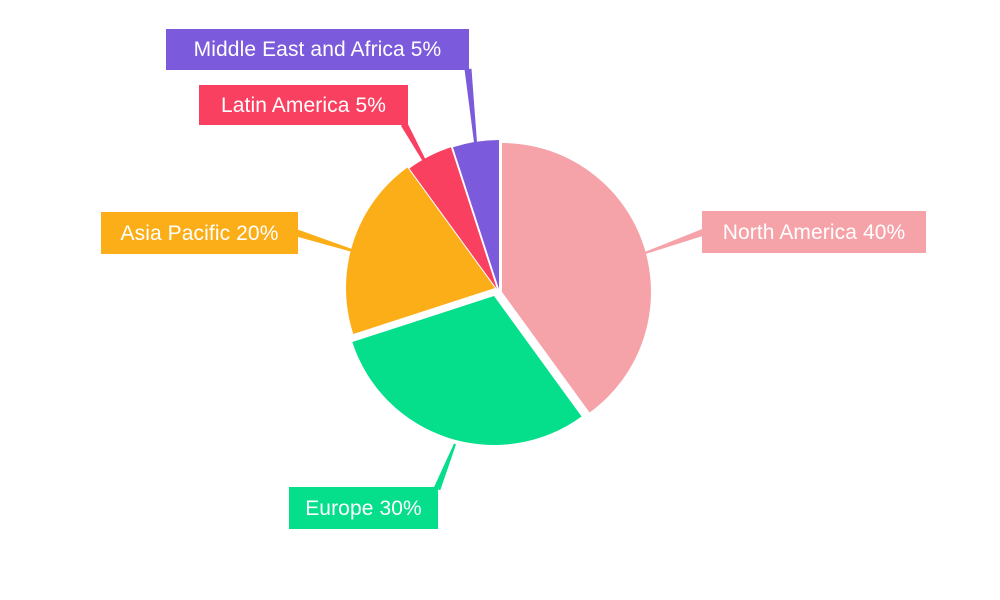 The height and width of the screenshot is (600, 1000). I want to click on pie-label-asia-pacific: Asia Pacific 20%, so click(199, 233).